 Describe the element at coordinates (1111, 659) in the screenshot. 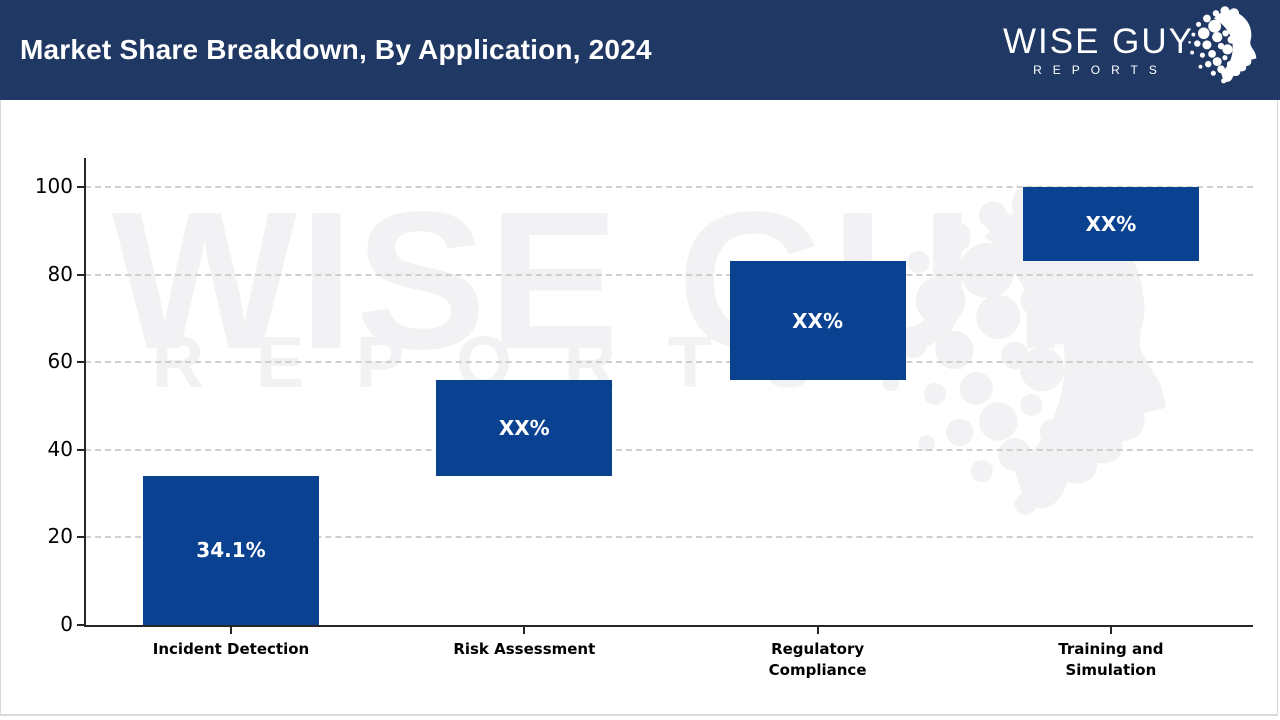

I see `category-label-training-and-simulation: Training and Simulation` at that location.